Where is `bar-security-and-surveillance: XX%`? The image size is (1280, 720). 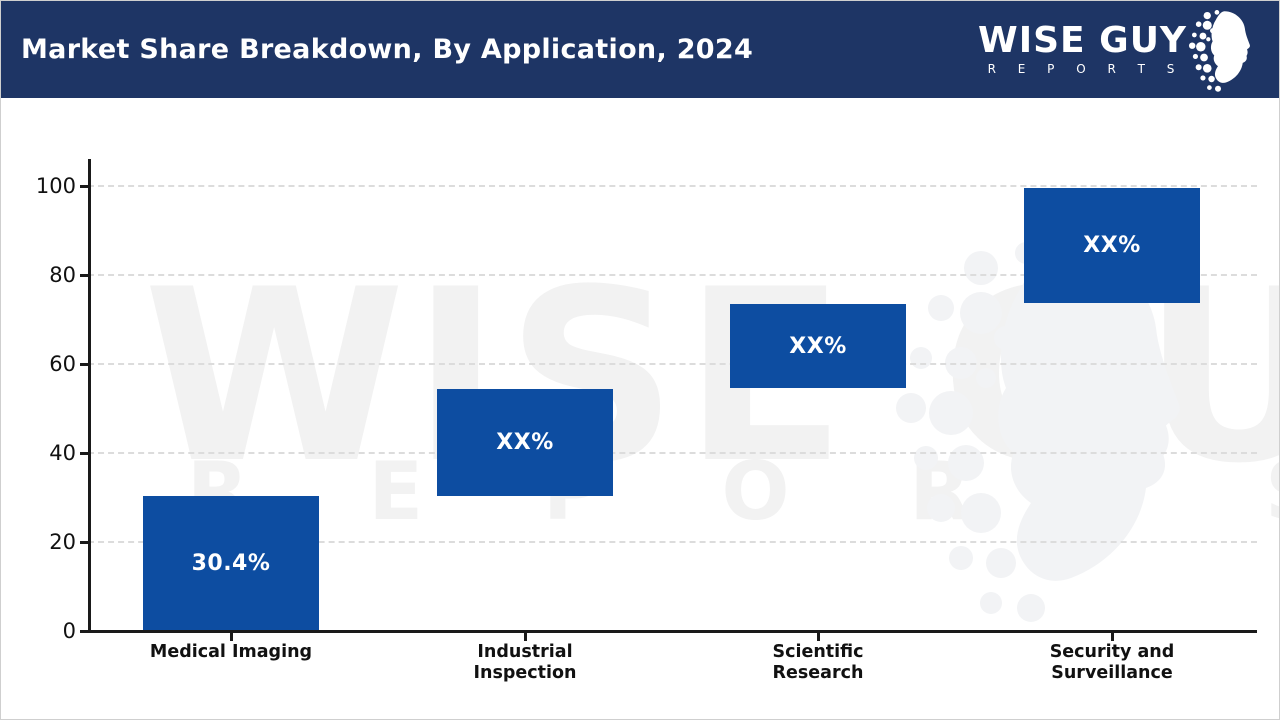
bar-security-and-surveillance: XX% is located at coordinates (1112, 245).